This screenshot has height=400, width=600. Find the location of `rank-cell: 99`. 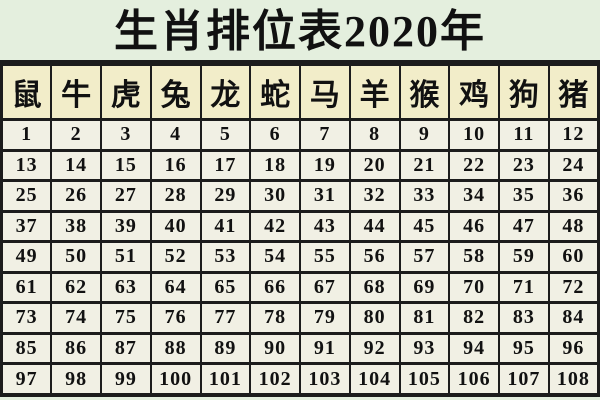

rank-cell: 99 is located at coordinates (126, 380).